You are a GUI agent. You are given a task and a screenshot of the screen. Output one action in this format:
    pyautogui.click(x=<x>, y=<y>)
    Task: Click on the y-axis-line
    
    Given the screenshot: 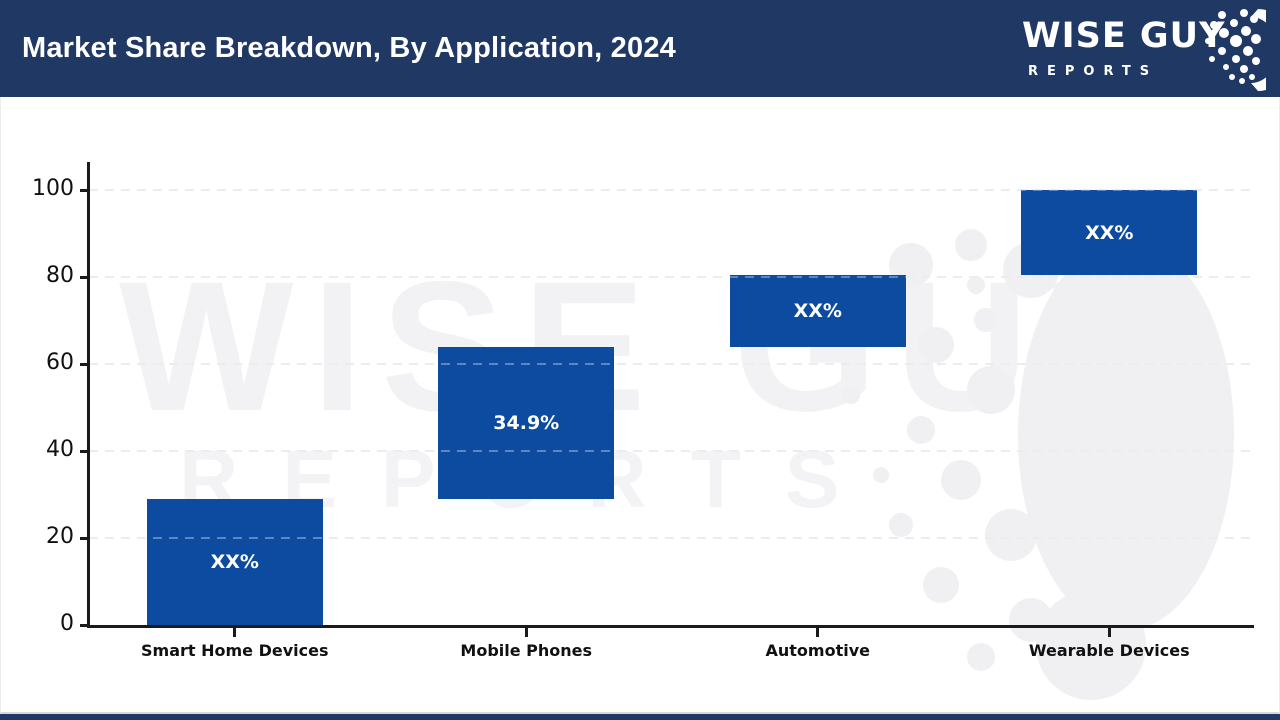 What is the action you would take?
    pyautogui.click(x=88, y=395)
    